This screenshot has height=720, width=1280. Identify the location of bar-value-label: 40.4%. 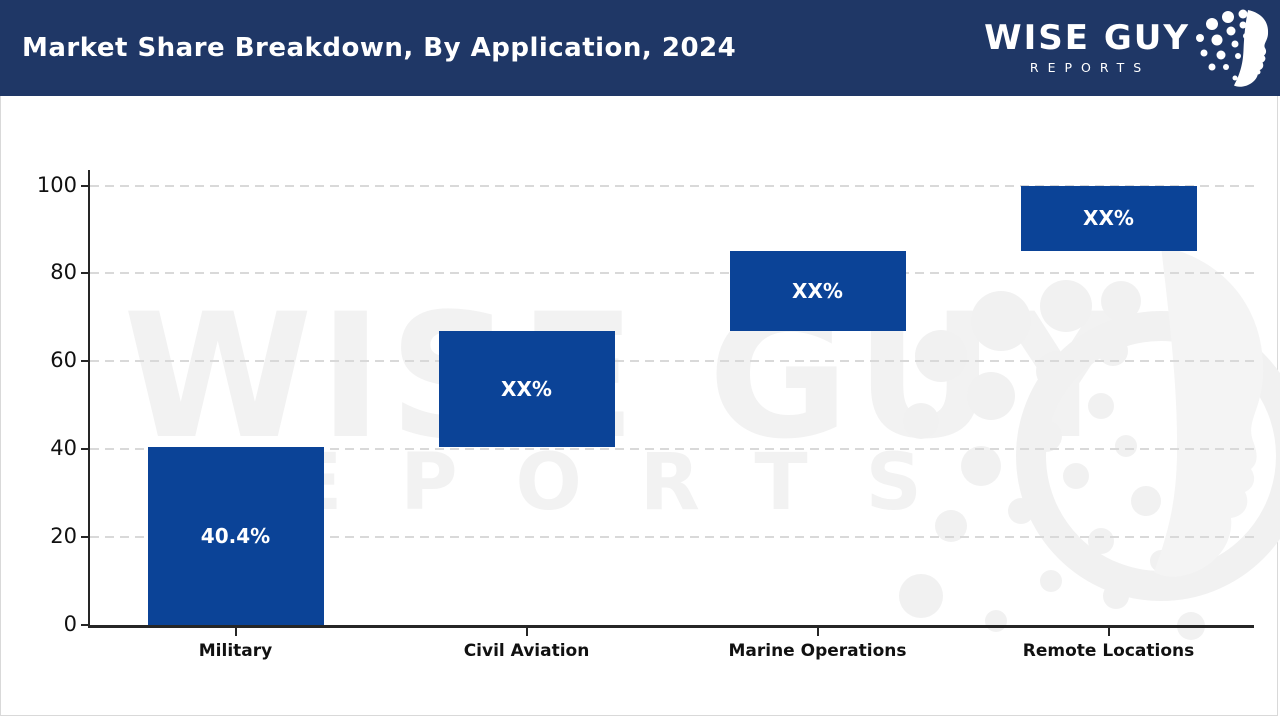
(235, 536).